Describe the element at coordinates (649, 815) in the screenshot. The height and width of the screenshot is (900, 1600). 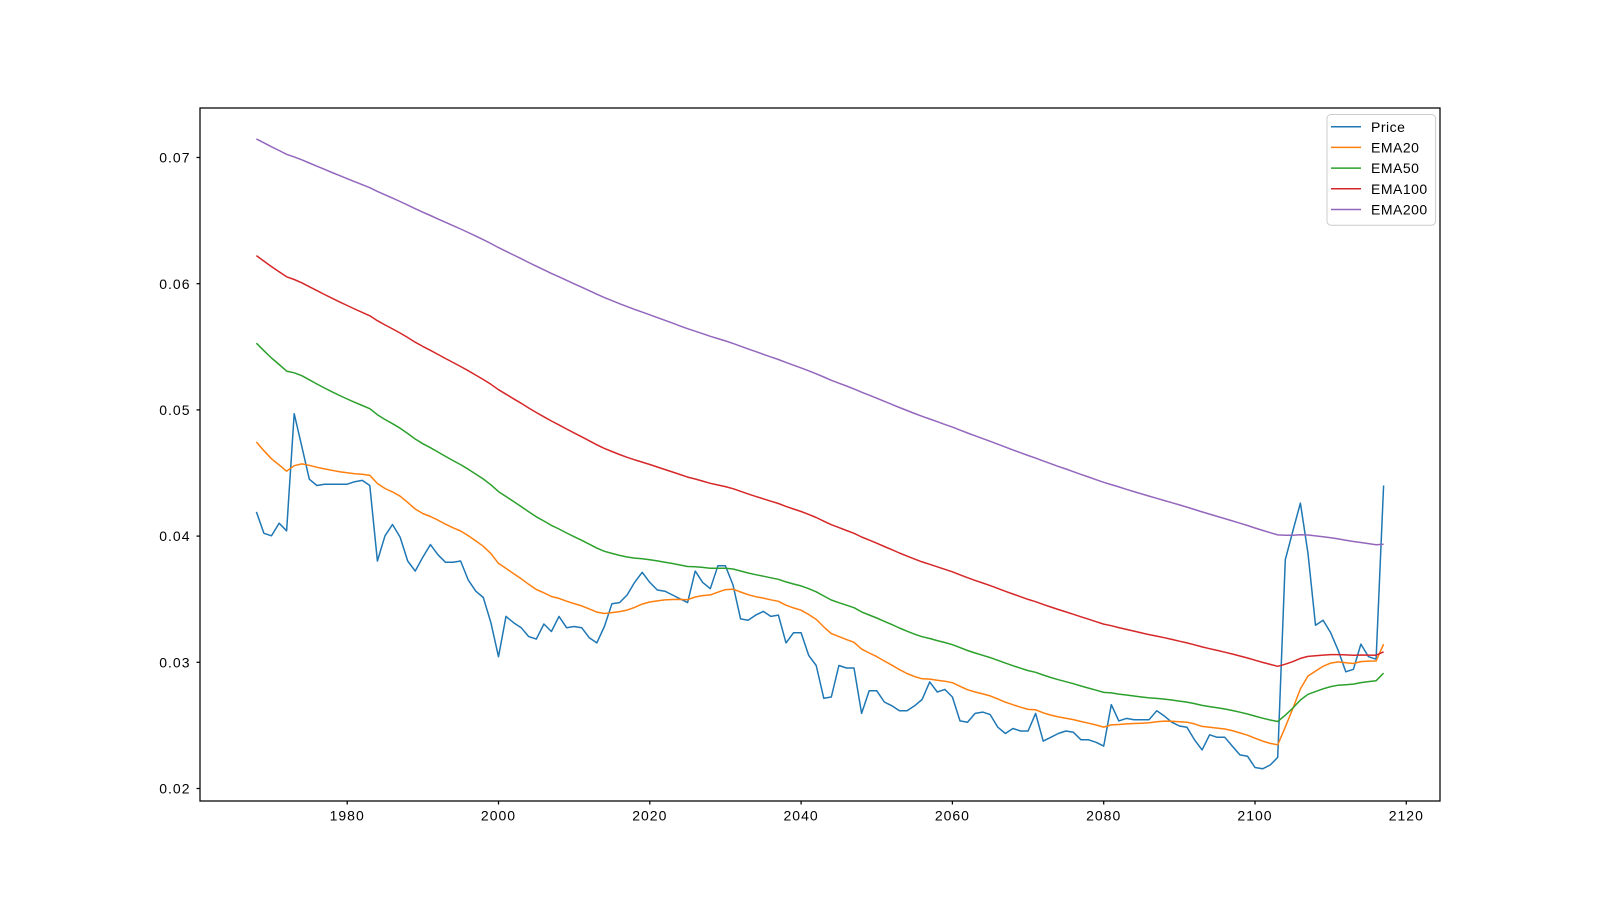
I see `svg-text: 2020` at that location.